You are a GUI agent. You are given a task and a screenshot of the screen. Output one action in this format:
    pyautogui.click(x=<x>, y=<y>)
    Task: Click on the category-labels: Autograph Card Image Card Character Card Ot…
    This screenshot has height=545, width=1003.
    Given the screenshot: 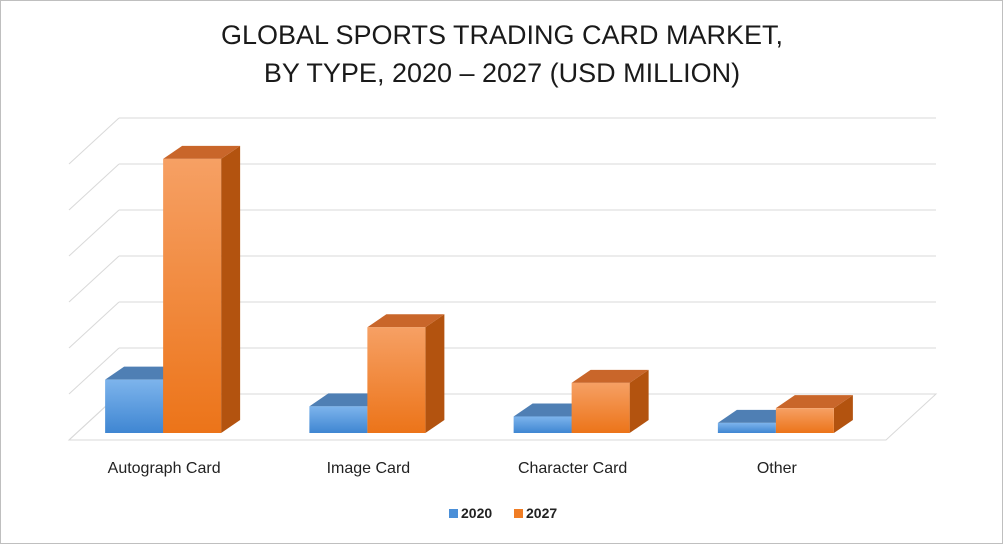 What is the action you would take?
    pyautogui.click(x=453, y=468)
    